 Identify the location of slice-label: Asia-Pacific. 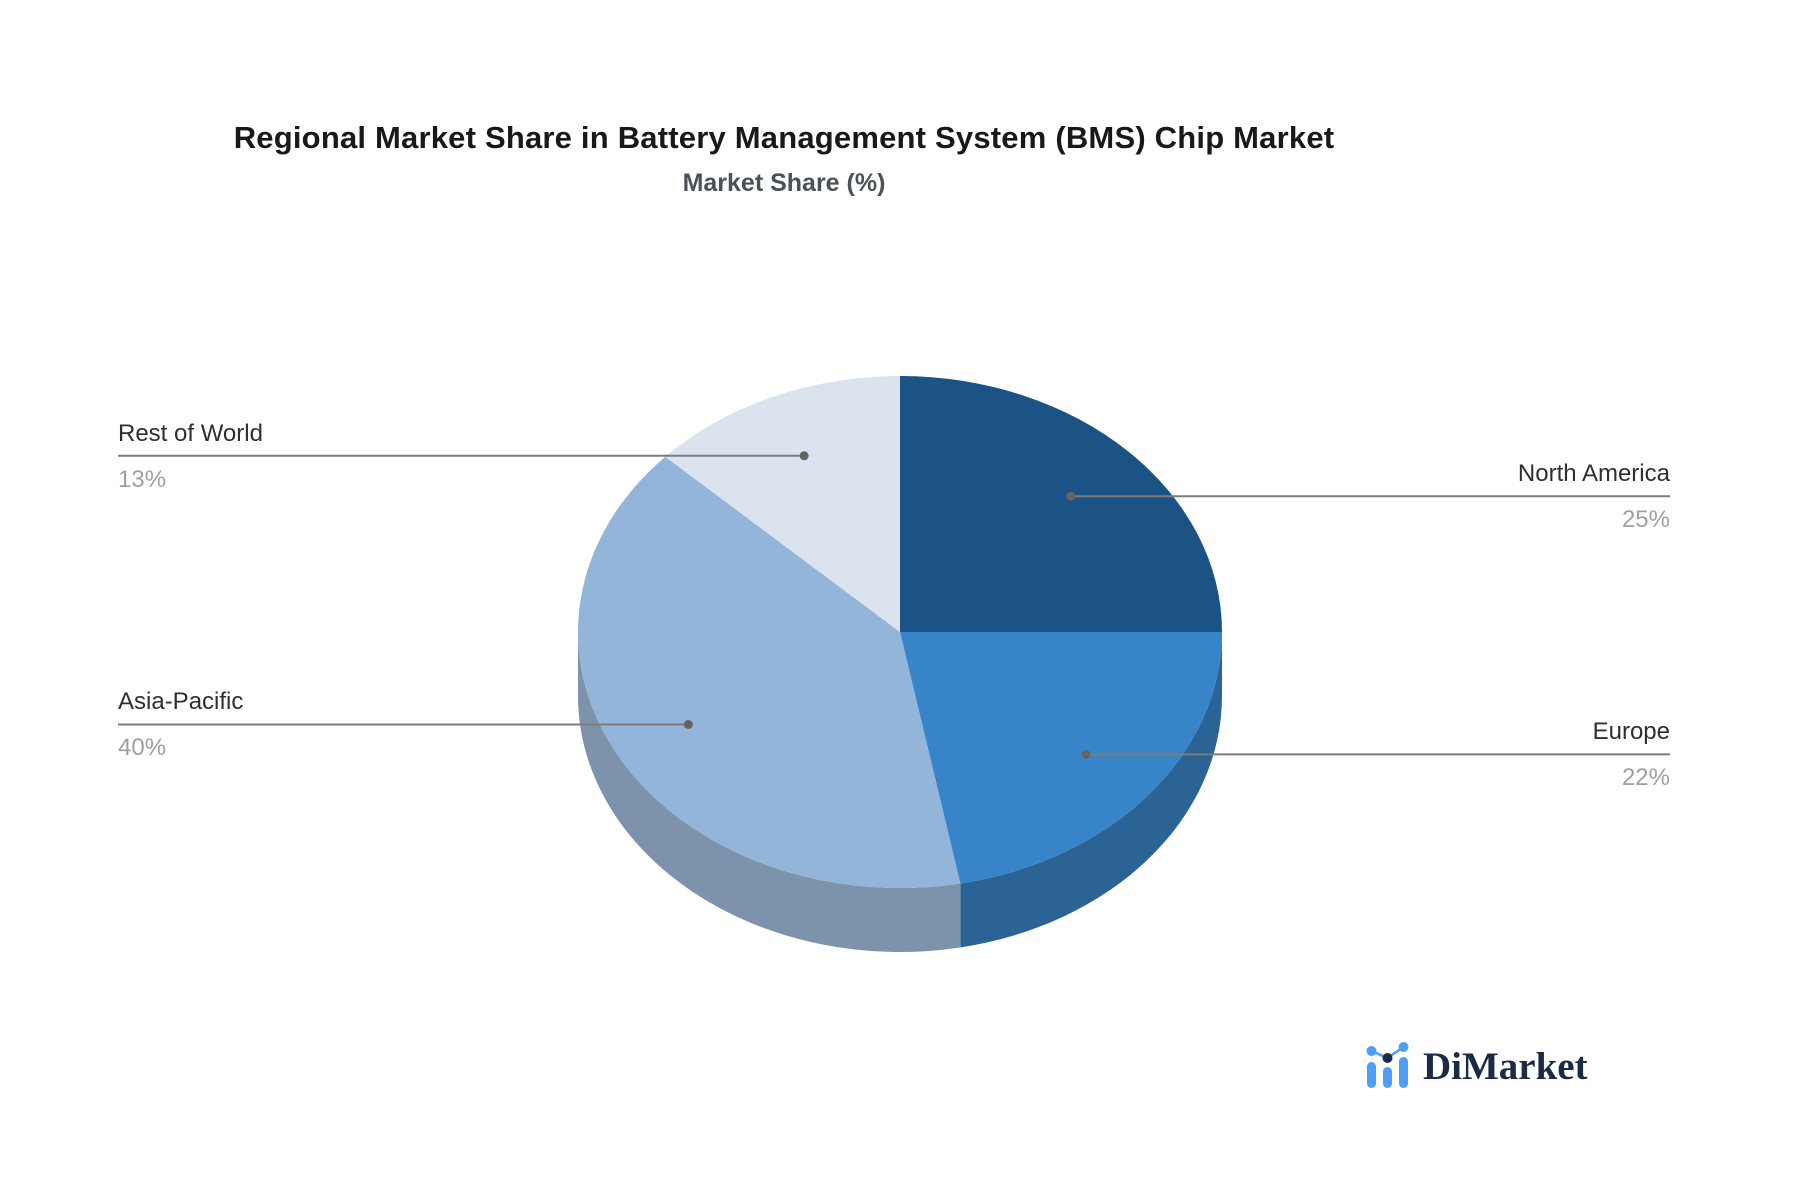
(181, 702).